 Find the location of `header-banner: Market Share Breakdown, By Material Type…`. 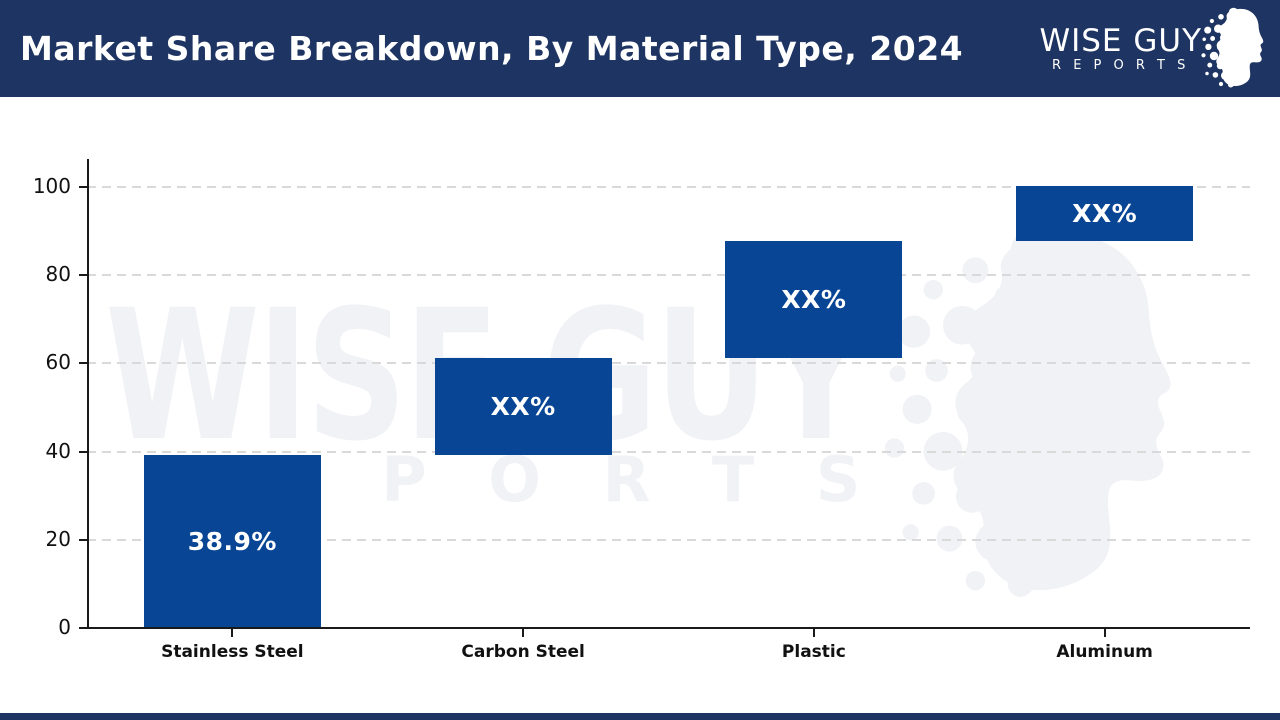

header-banner: Market Share Breakdown, By Material Type… is located at coordinates (640, 48).